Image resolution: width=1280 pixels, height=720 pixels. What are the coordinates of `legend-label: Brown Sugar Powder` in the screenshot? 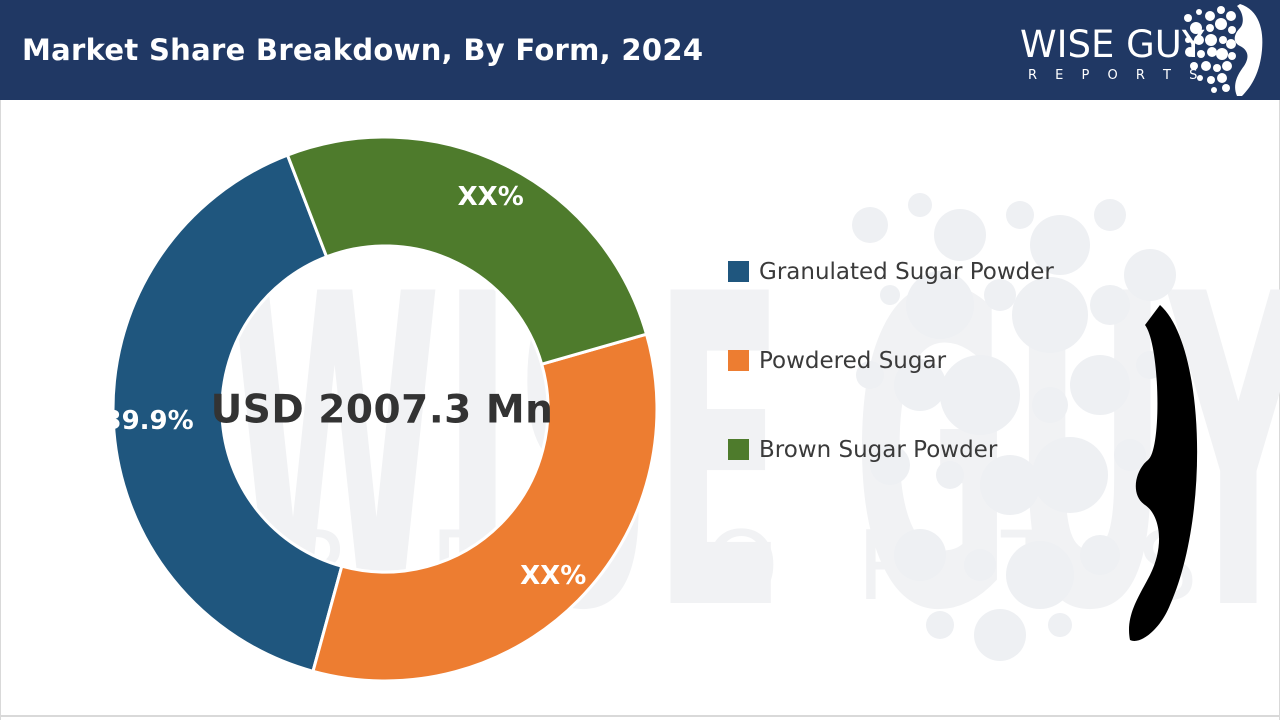 It's located at (878, 449).